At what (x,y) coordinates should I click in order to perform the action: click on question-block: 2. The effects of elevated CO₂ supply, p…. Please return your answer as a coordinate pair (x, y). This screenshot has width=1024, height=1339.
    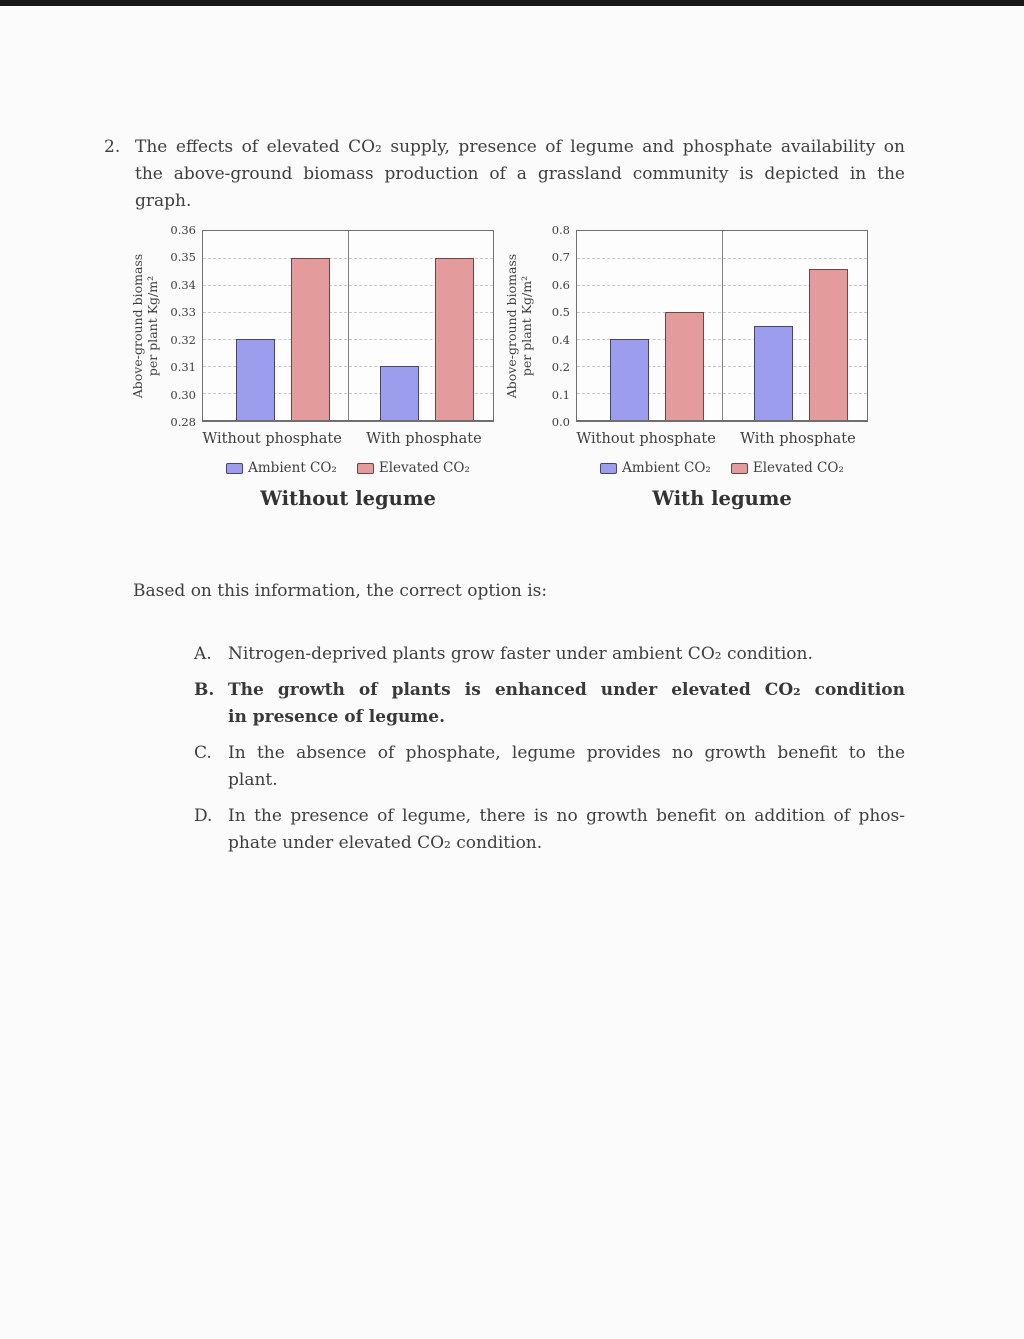
    Looking at the image, I should click on (504, 174).